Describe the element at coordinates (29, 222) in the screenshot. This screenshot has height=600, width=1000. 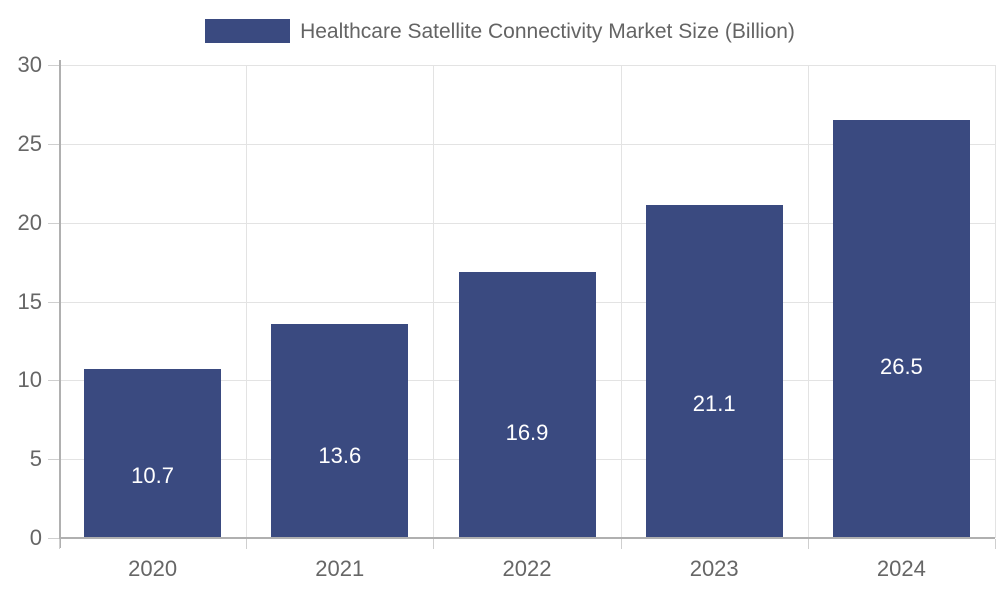
I see `y-tick-label-20: 20` at that location.